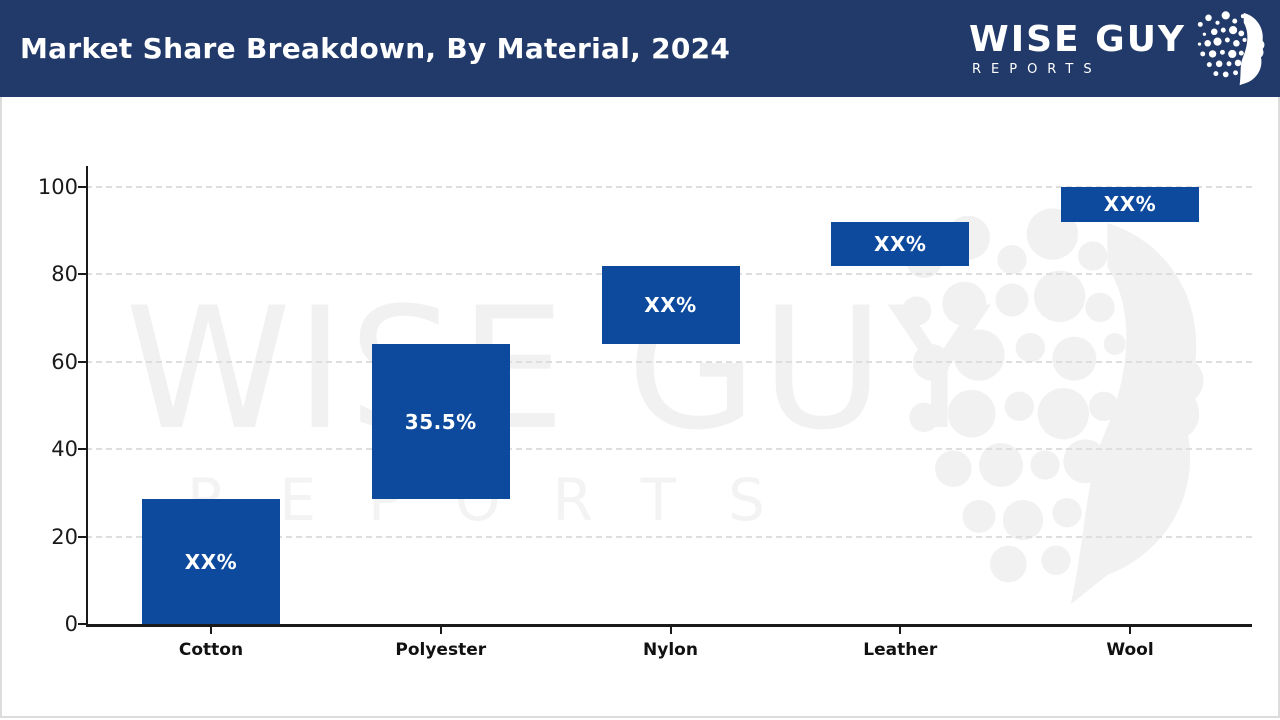 This screenshot has width=1280, height=720. Describe the element at coordinates (440, 630) in the screenshot. I see `x-tick-polyester` at that location.